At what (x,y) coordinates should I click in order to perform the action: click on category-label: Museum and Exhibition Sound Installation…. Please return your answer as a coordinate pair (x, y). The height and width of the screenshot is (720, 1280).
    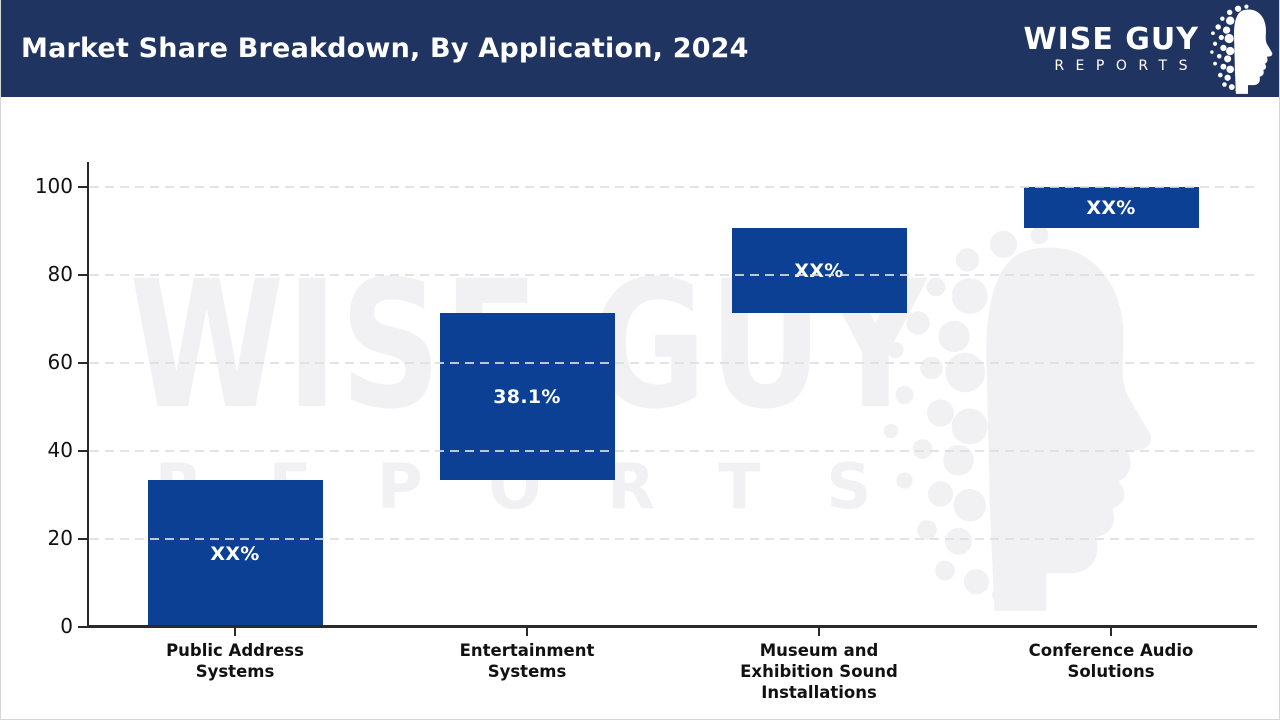
    Looking at the image, I should click on (819, 672).